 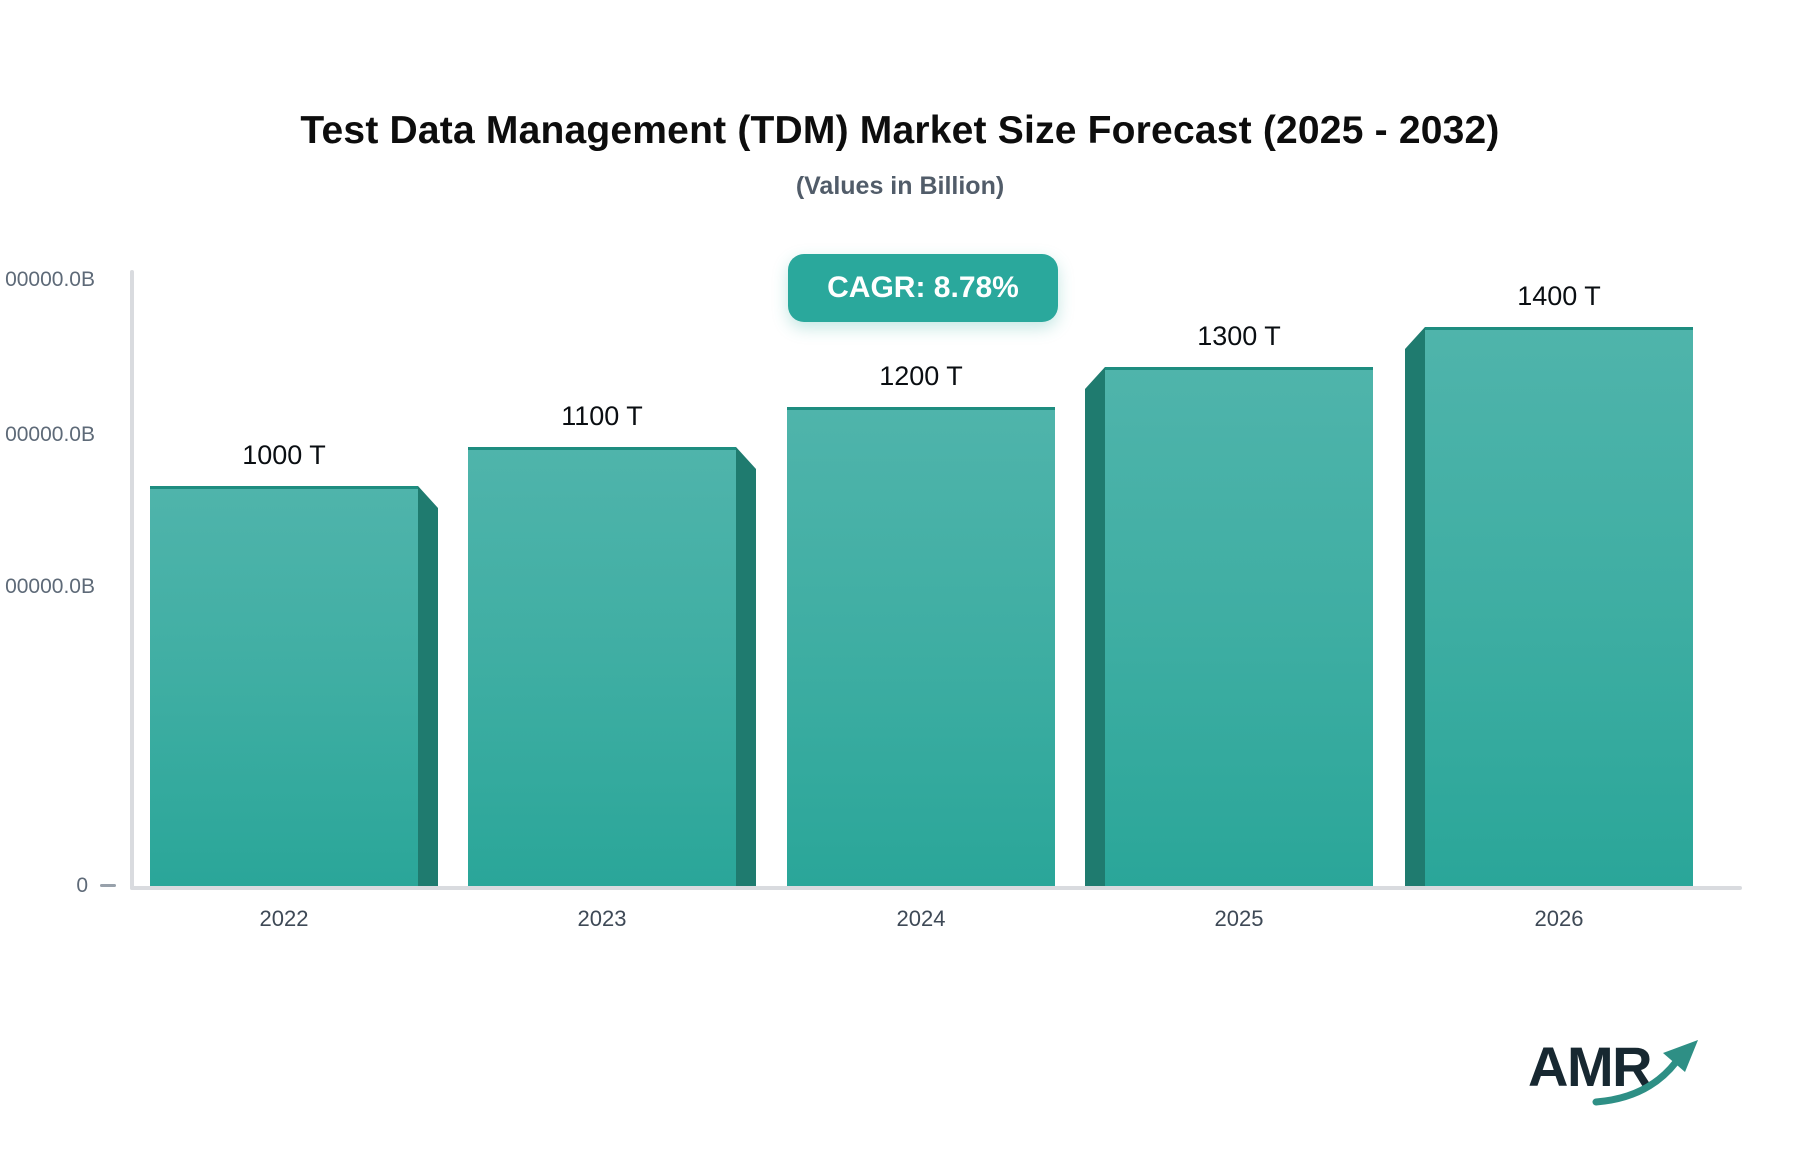 I want to click on logo-arrow-head-icon, so click(x=1680, y=1056).